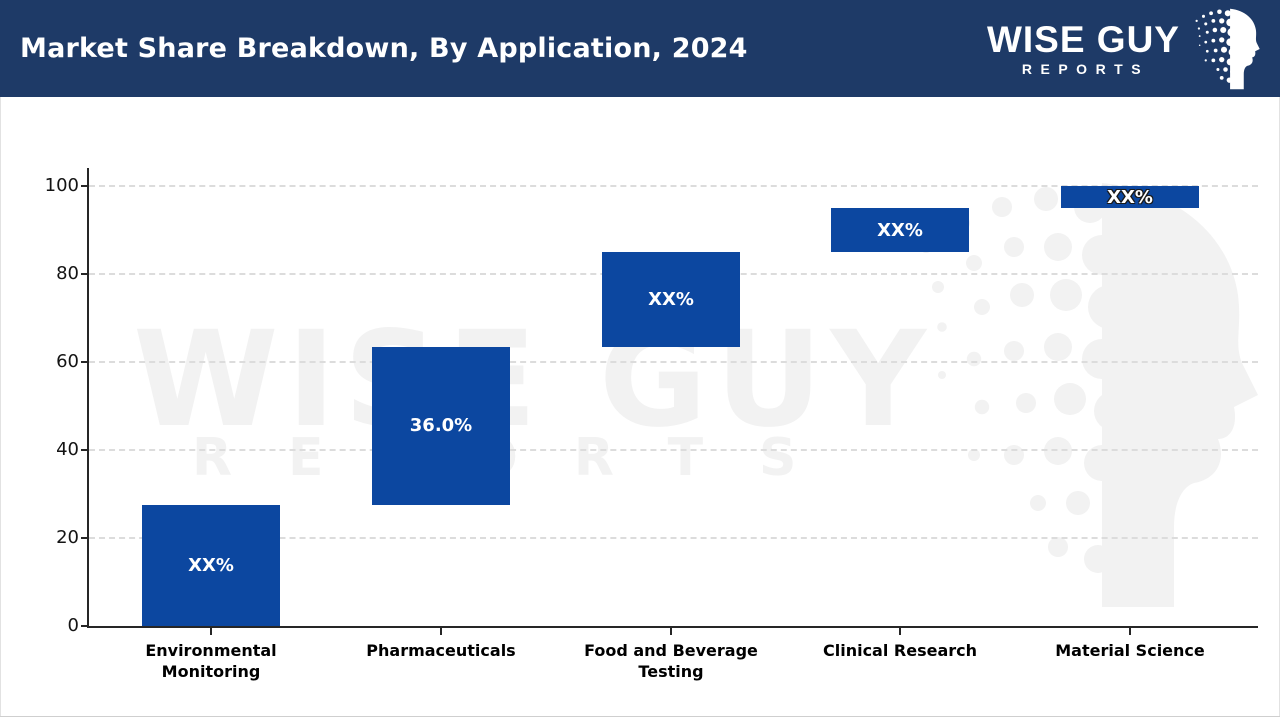 This screenshot has width=1280, height=720. What do you see at coordinates (671, 661) in the screenshot?
I see `x-category-label: Food and Beverage Testing` at bounding box center [671, 661].